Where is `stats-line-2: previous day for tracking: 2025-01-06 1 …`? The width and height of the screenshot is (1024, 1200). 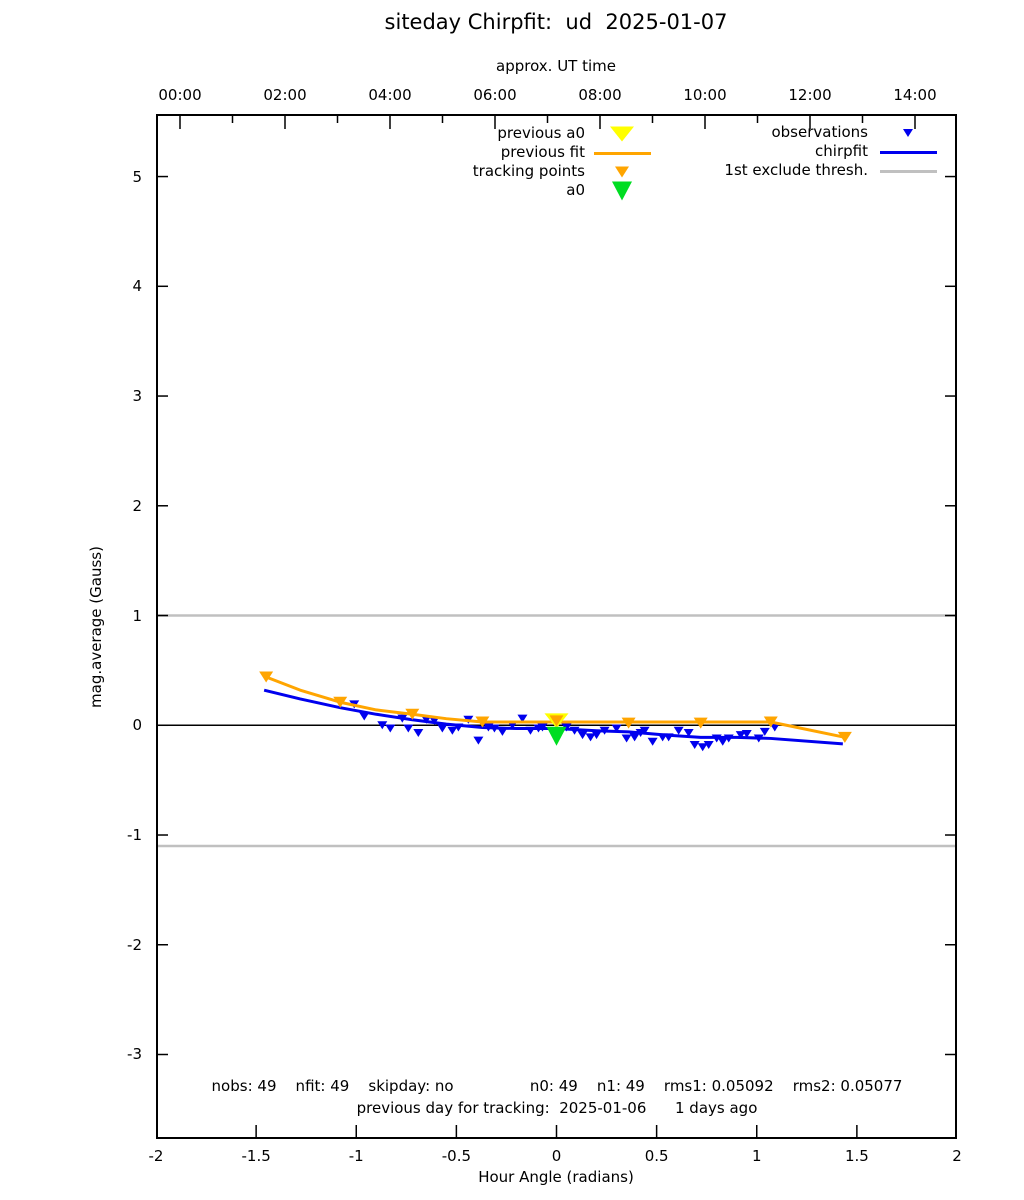 stats-line-2: previous day for tracking: 2025-01-06 1 … is located at coordinates (557, 1108).